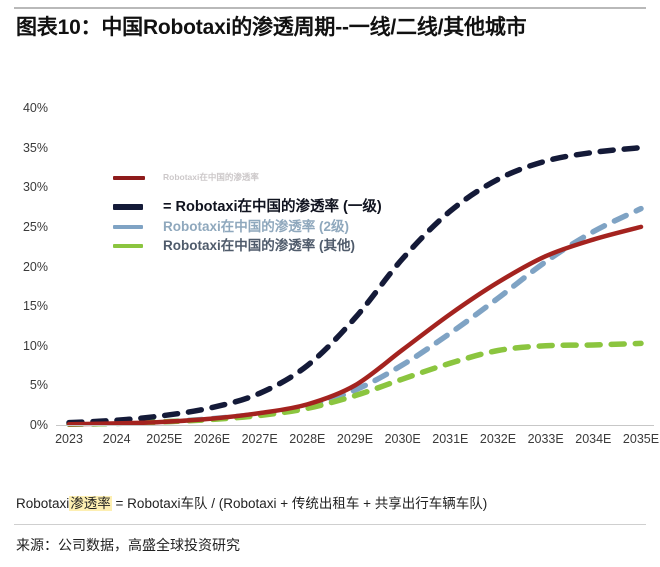  I want to click on x-axis-tick-label: 2032E, so click(498, 439).